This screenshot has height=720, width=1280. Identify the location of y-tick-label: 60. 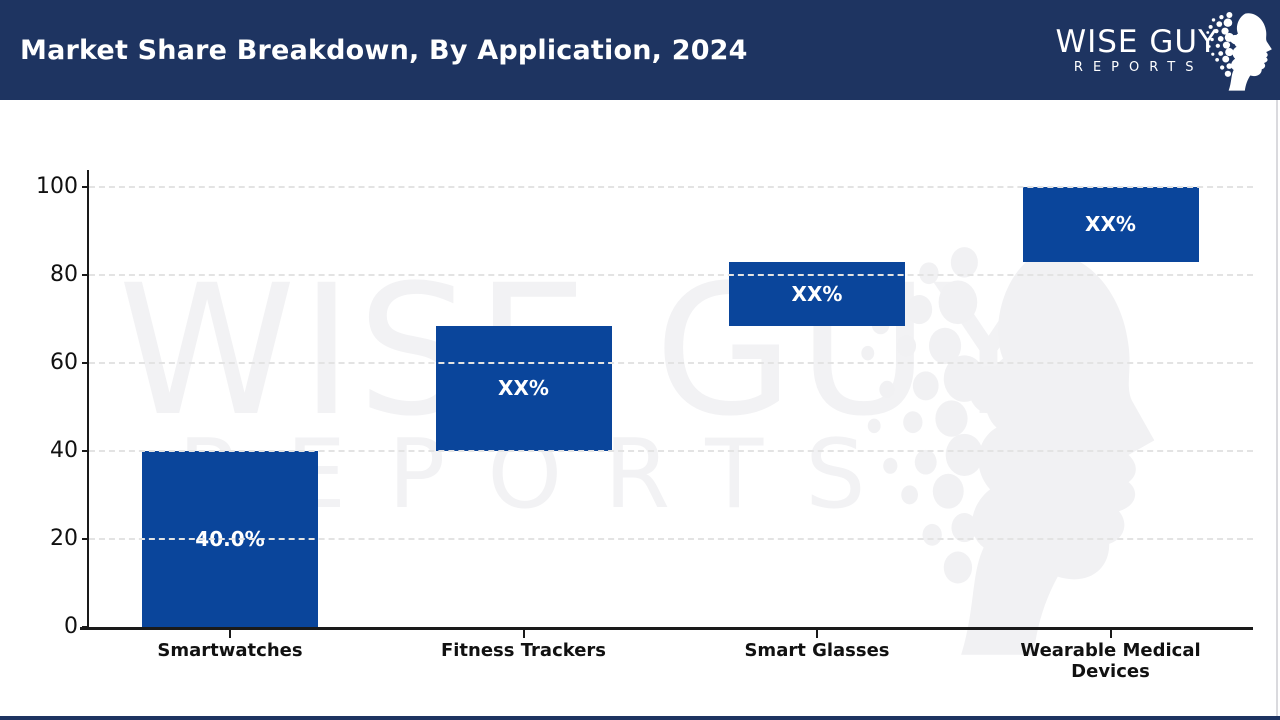
(64, 362).